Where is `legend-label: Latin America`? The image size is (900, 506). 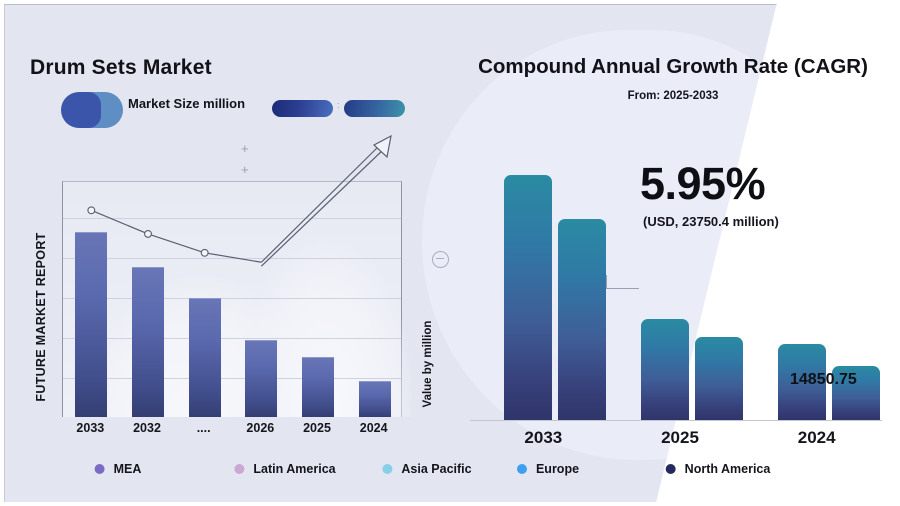
legend-label: Latin America is located at coordinates (294, 469).